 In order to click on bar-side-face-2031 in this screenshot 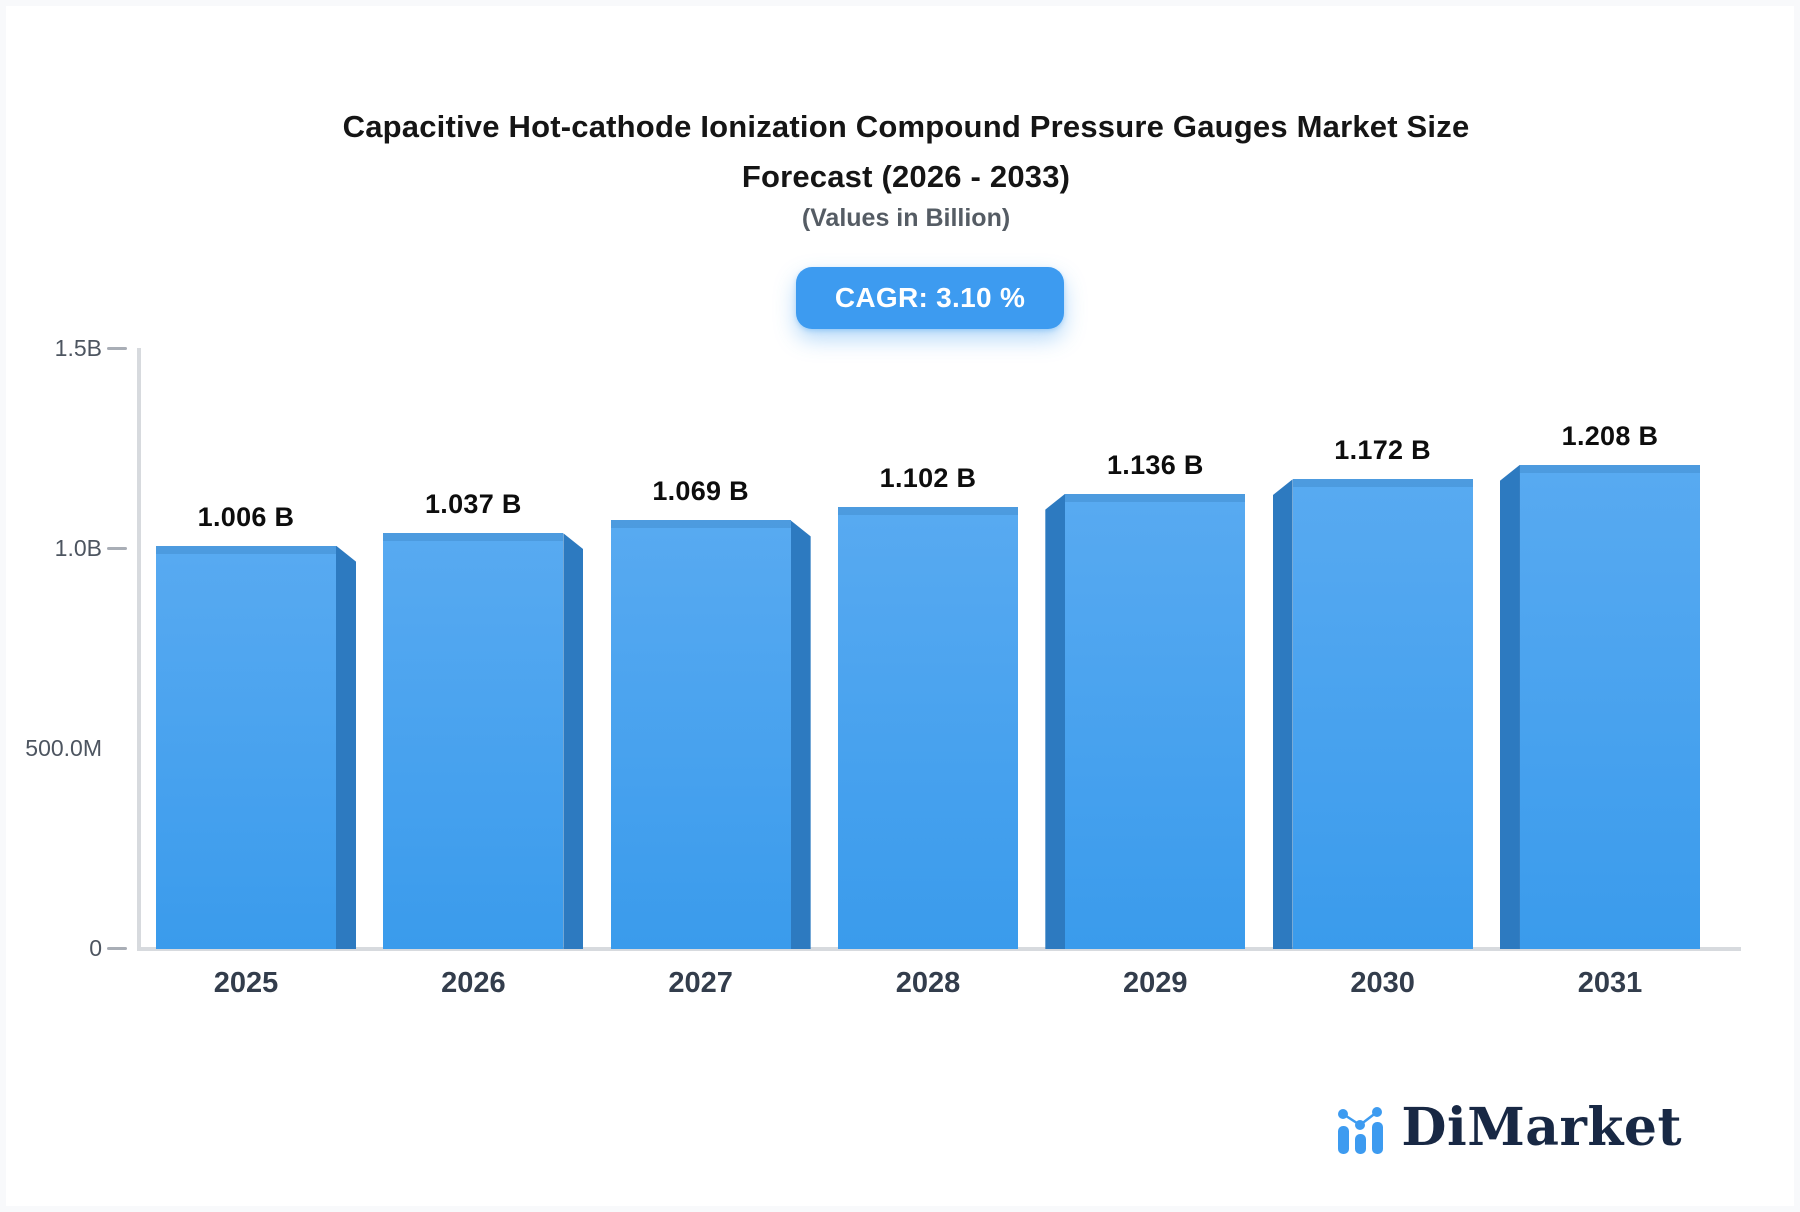, I will do `click(1509, 706)`.